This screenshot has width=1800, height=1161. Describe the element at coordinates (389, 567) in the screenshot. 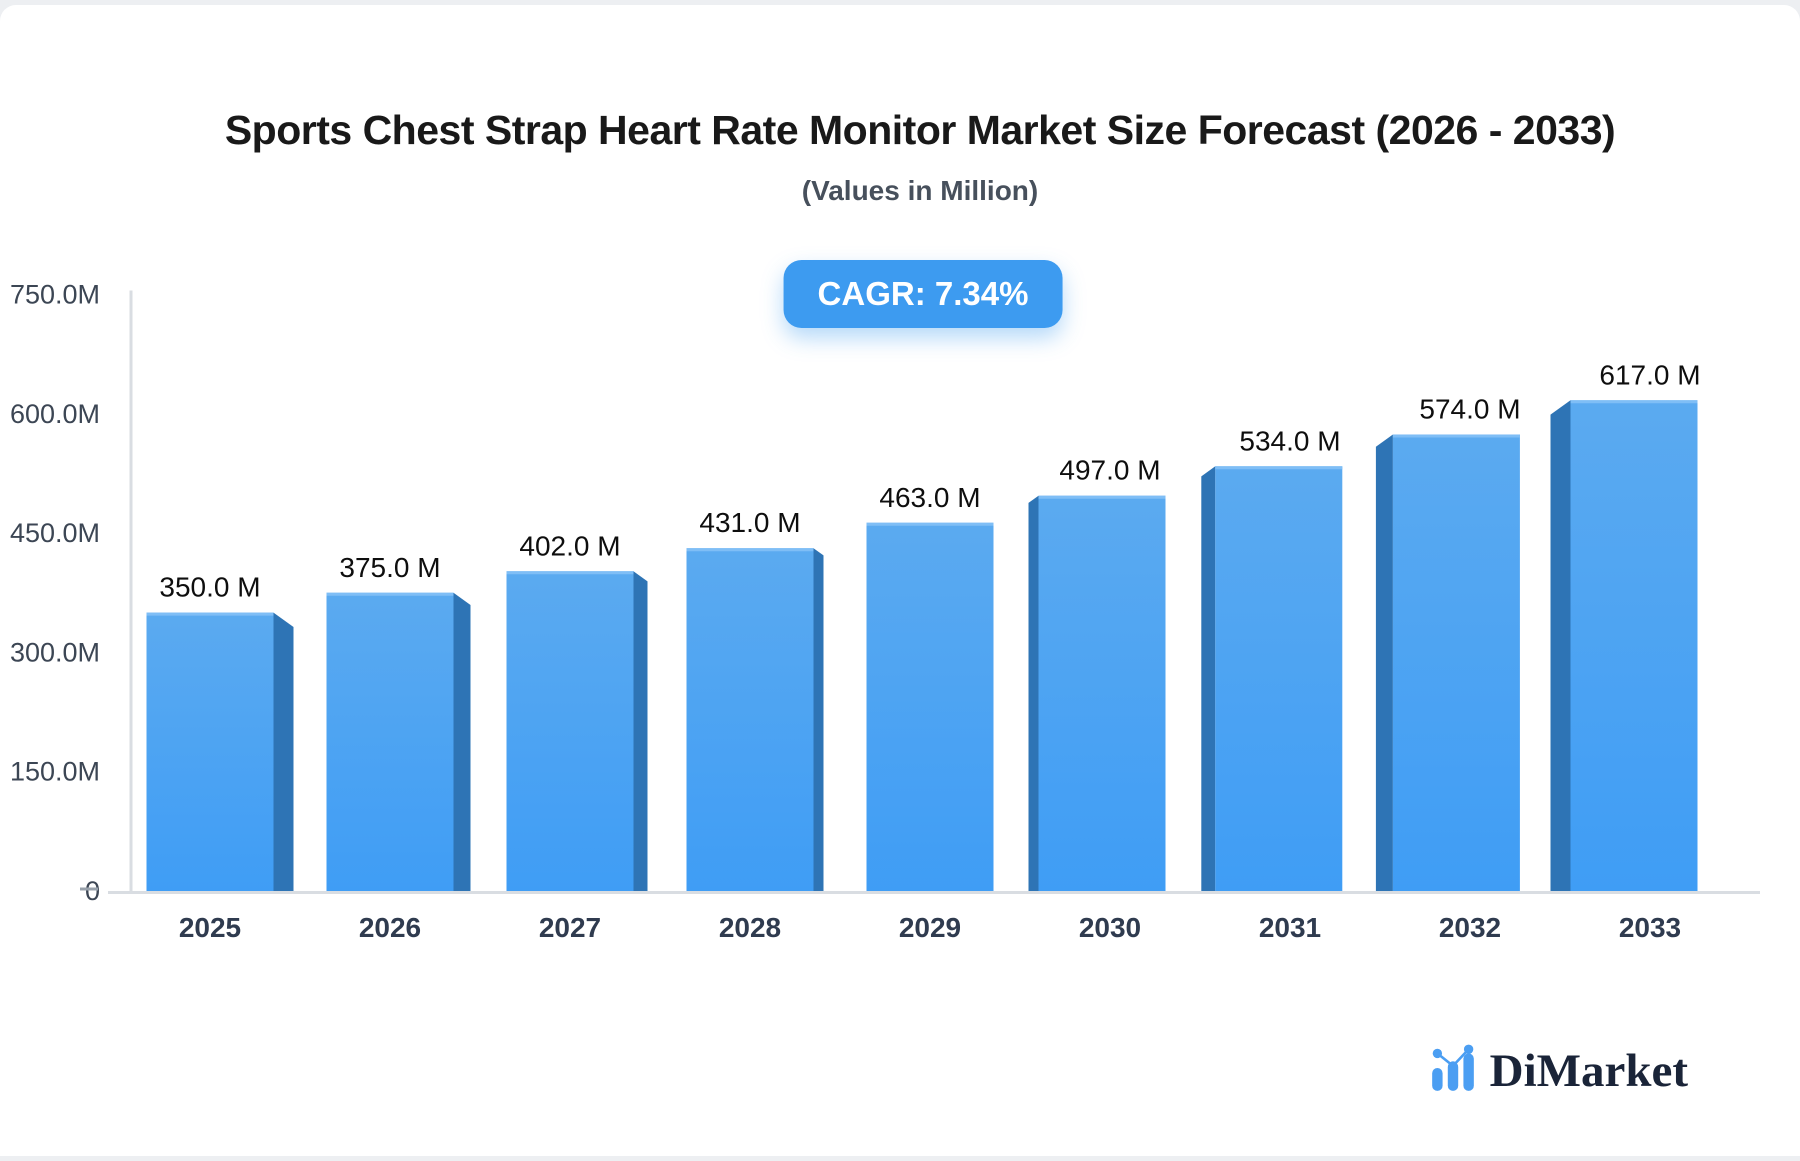

I see `bar-value-label: 375.0 M` at that location.